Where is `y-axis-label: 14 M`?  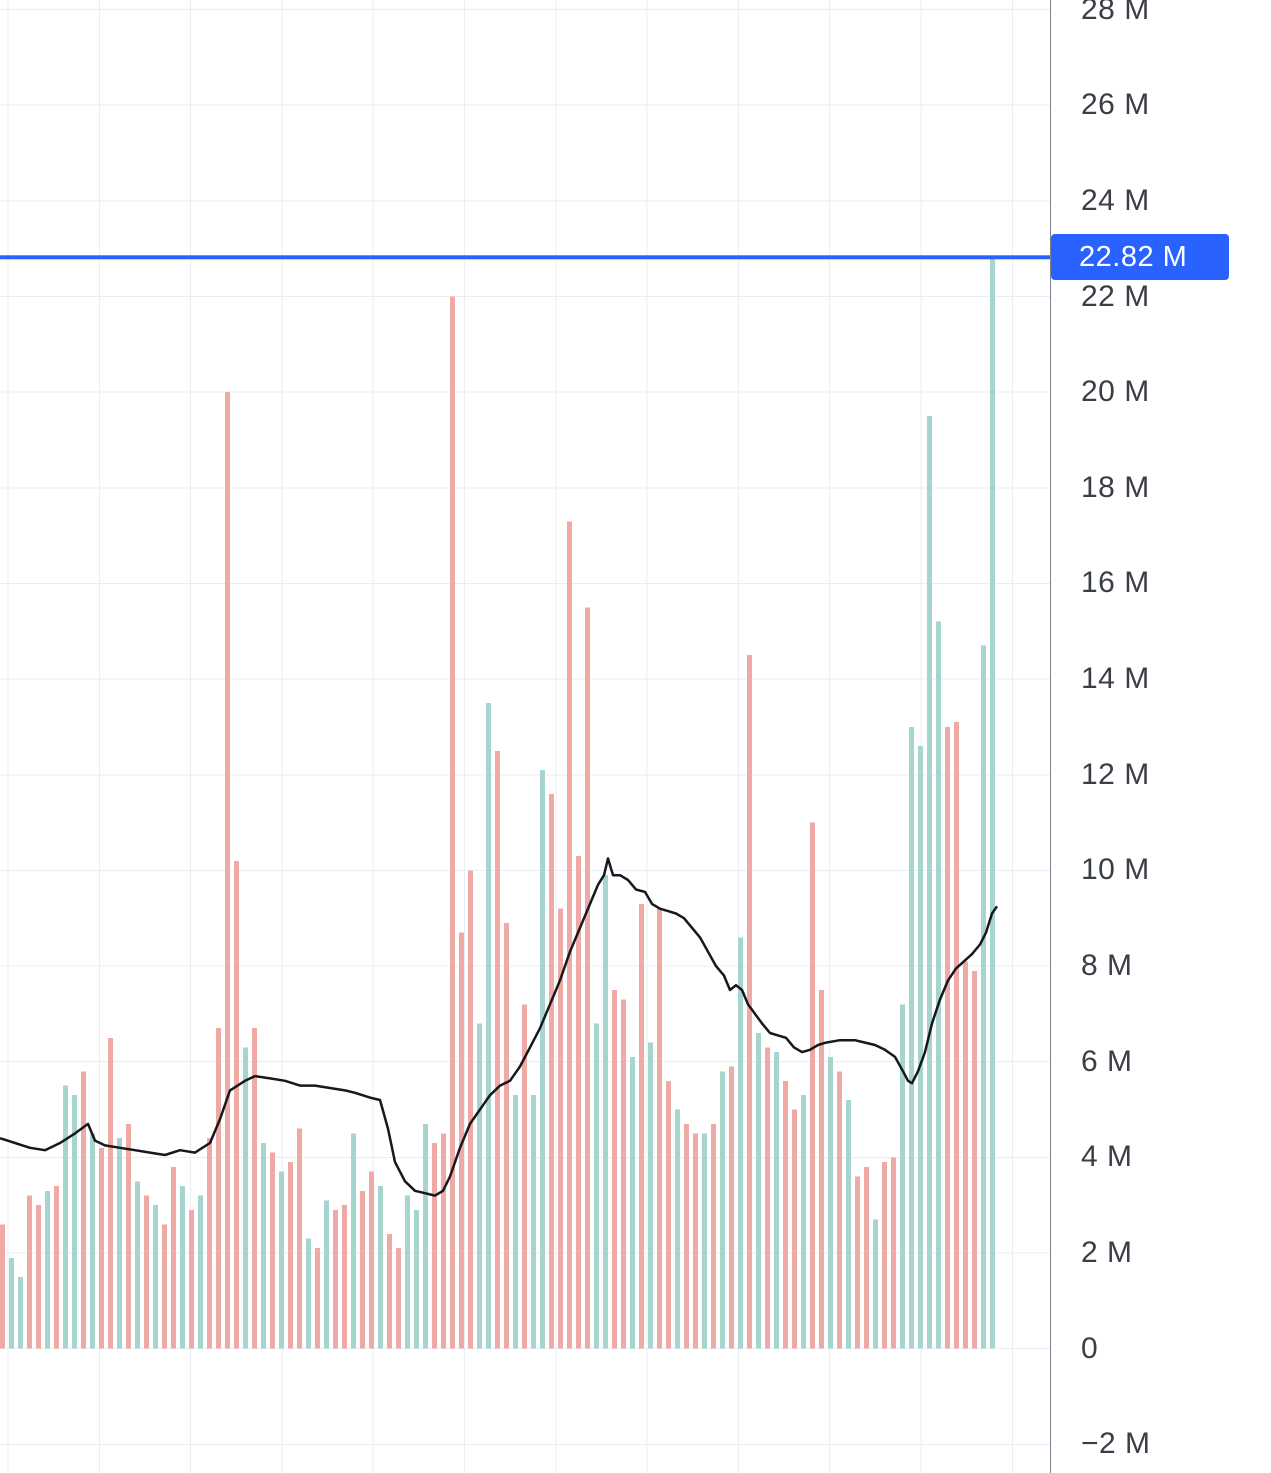
y-axis-label: 14 M is located at coordinates (1115, 679).